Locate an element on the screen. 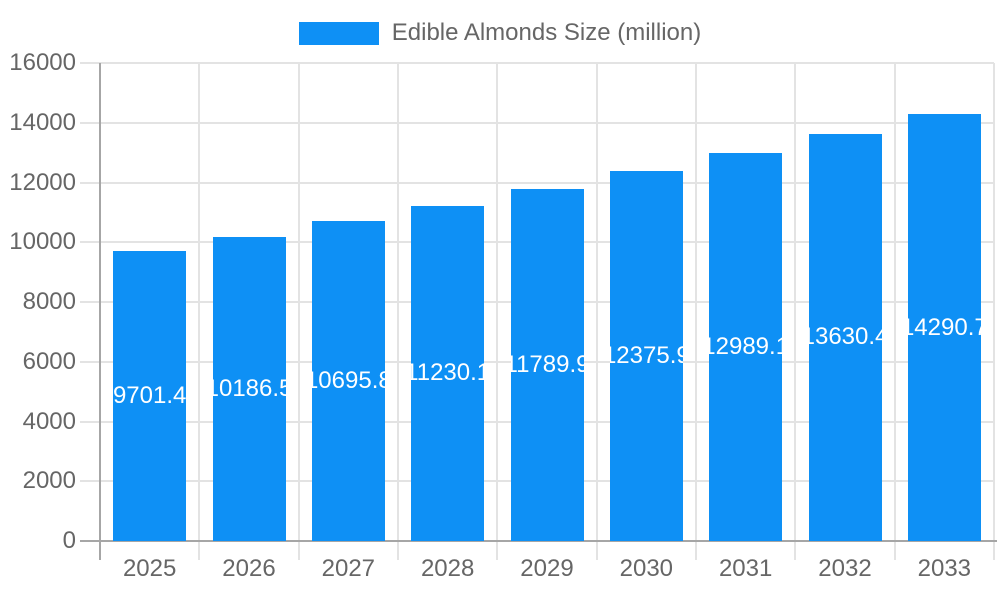 The width and height of the screenshot is (1000, 600). bar-value-label: 12375.9 is located at coordinates (646, 356).